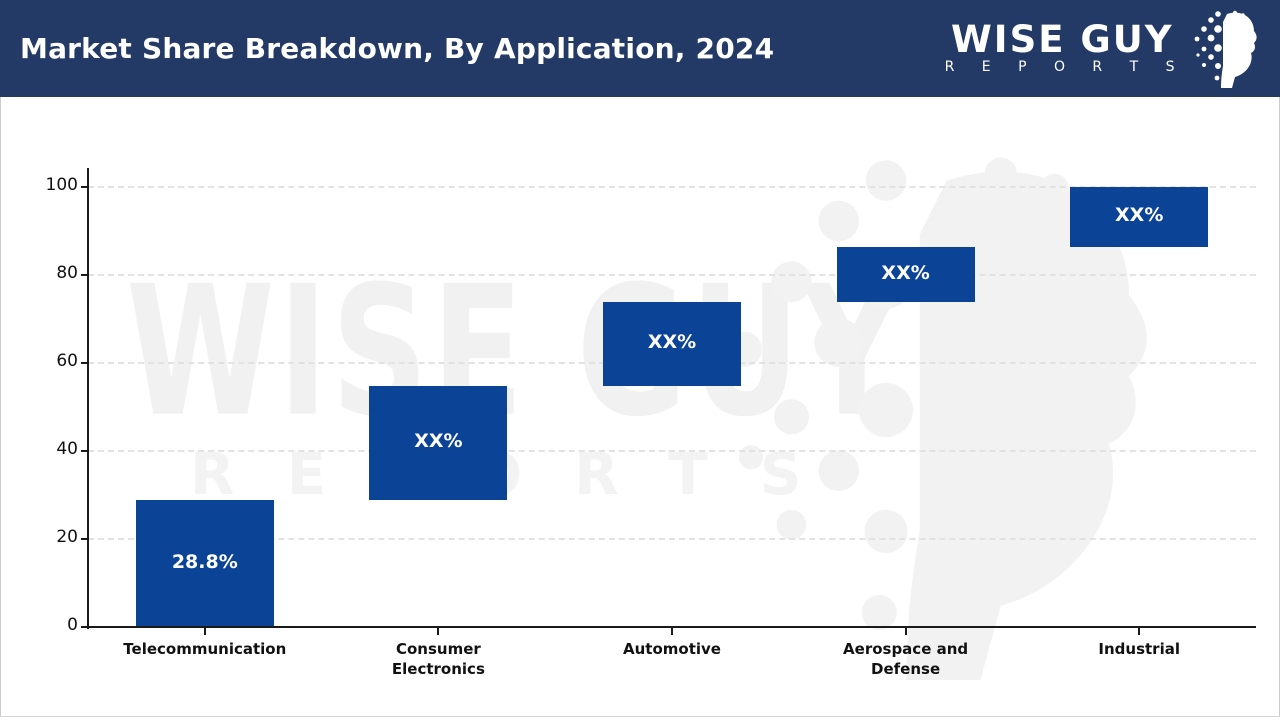  I want to click on brand-face-icon, so click(1225, 49).